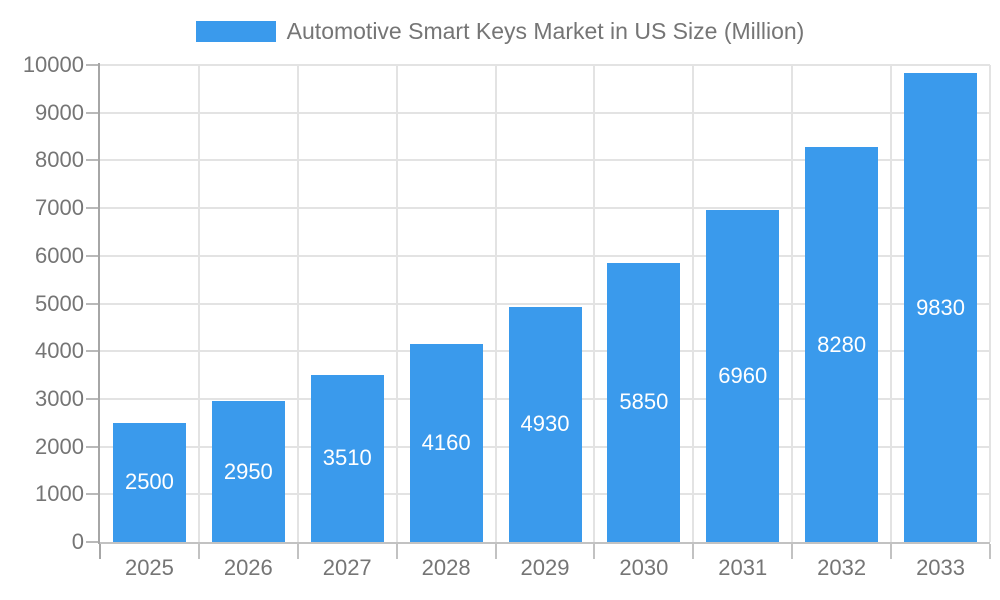 The height and width of the screenshot is (600, 1000). Describe the element at coordinates (59, 112) in the screenshot. I see `y-tick-label: 9000` at that location.